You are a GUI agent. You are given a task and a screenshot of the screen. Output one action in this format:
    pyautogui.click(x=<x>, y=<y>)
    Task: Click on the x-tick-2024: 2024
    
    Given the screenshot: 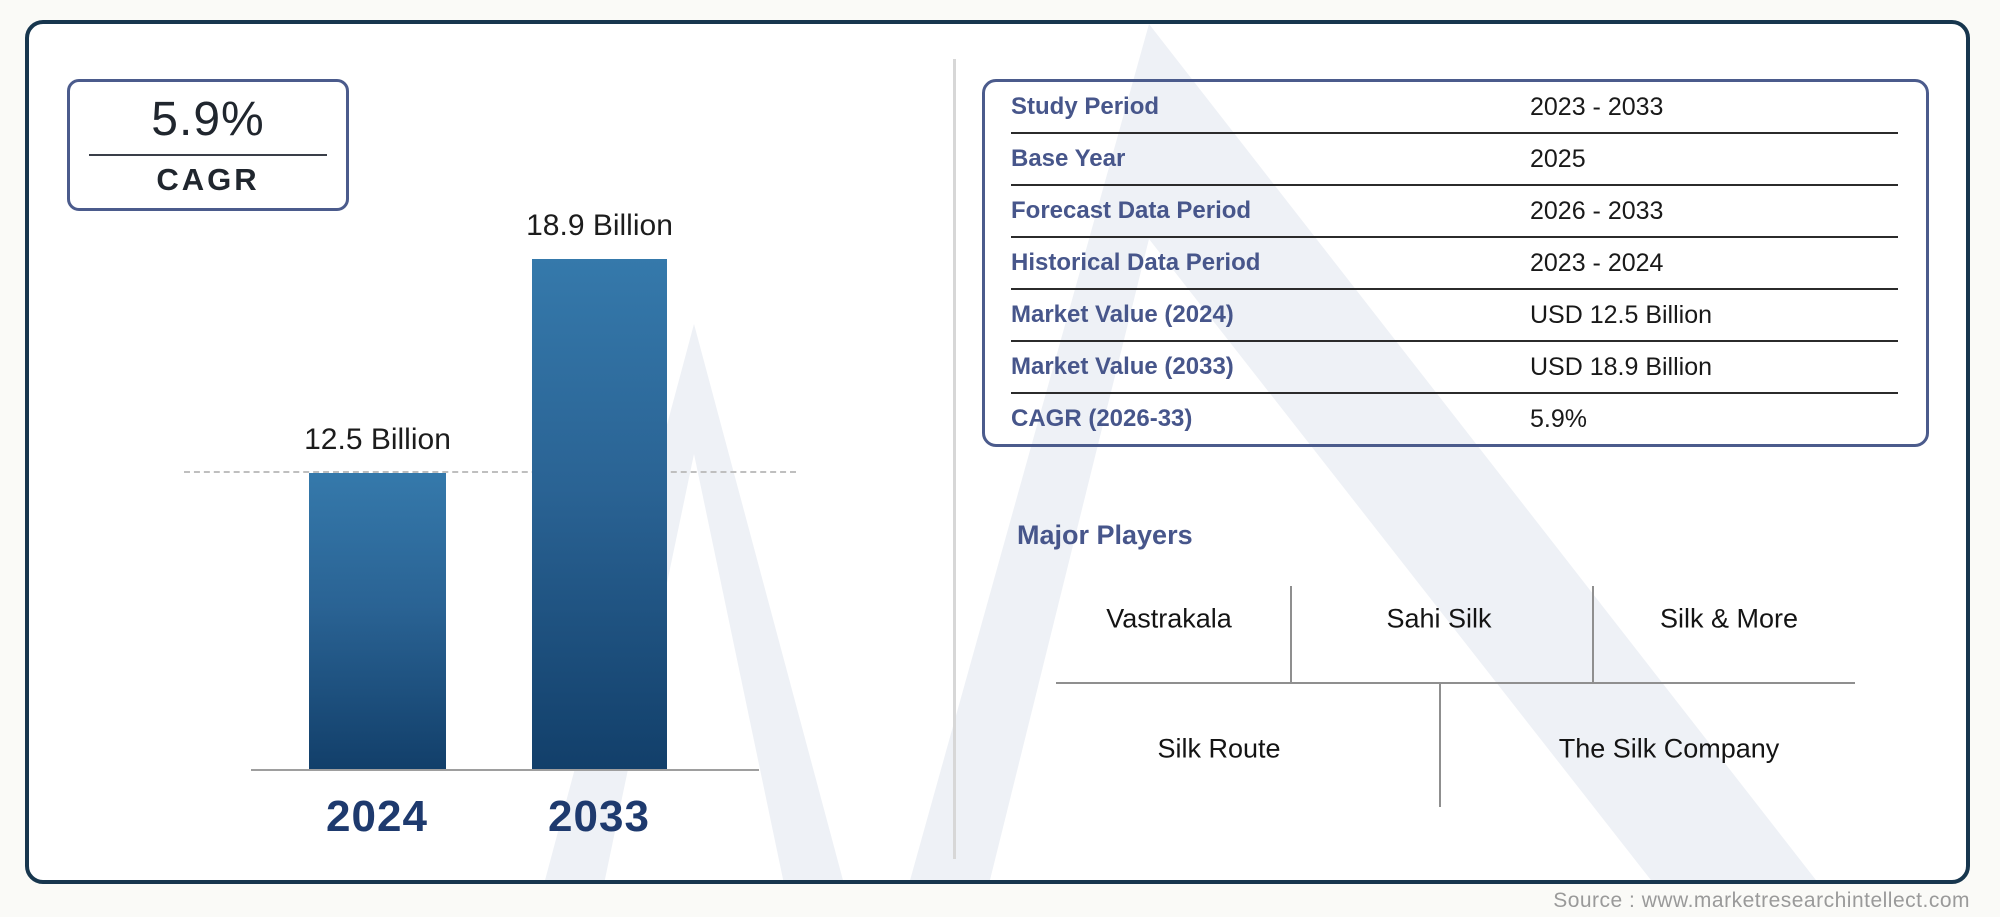 What is the action you would take?
    pyautogui.click(x=377, y=816)
    